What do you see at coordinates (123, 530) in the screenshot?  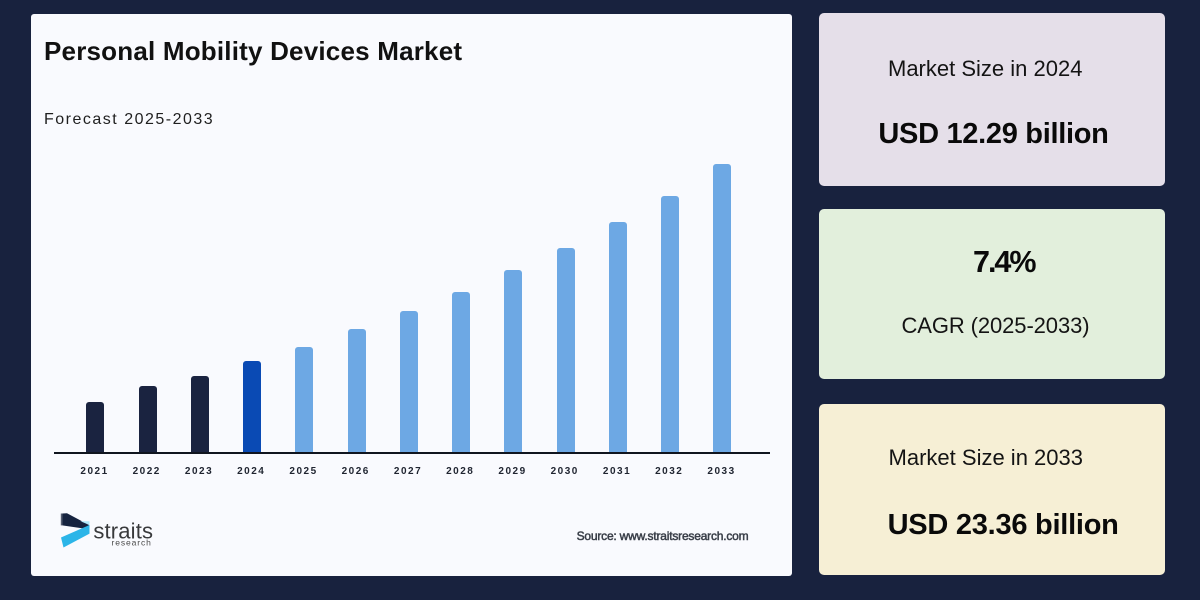 I see `svg-text: straits` at bounding box center [123, 530].